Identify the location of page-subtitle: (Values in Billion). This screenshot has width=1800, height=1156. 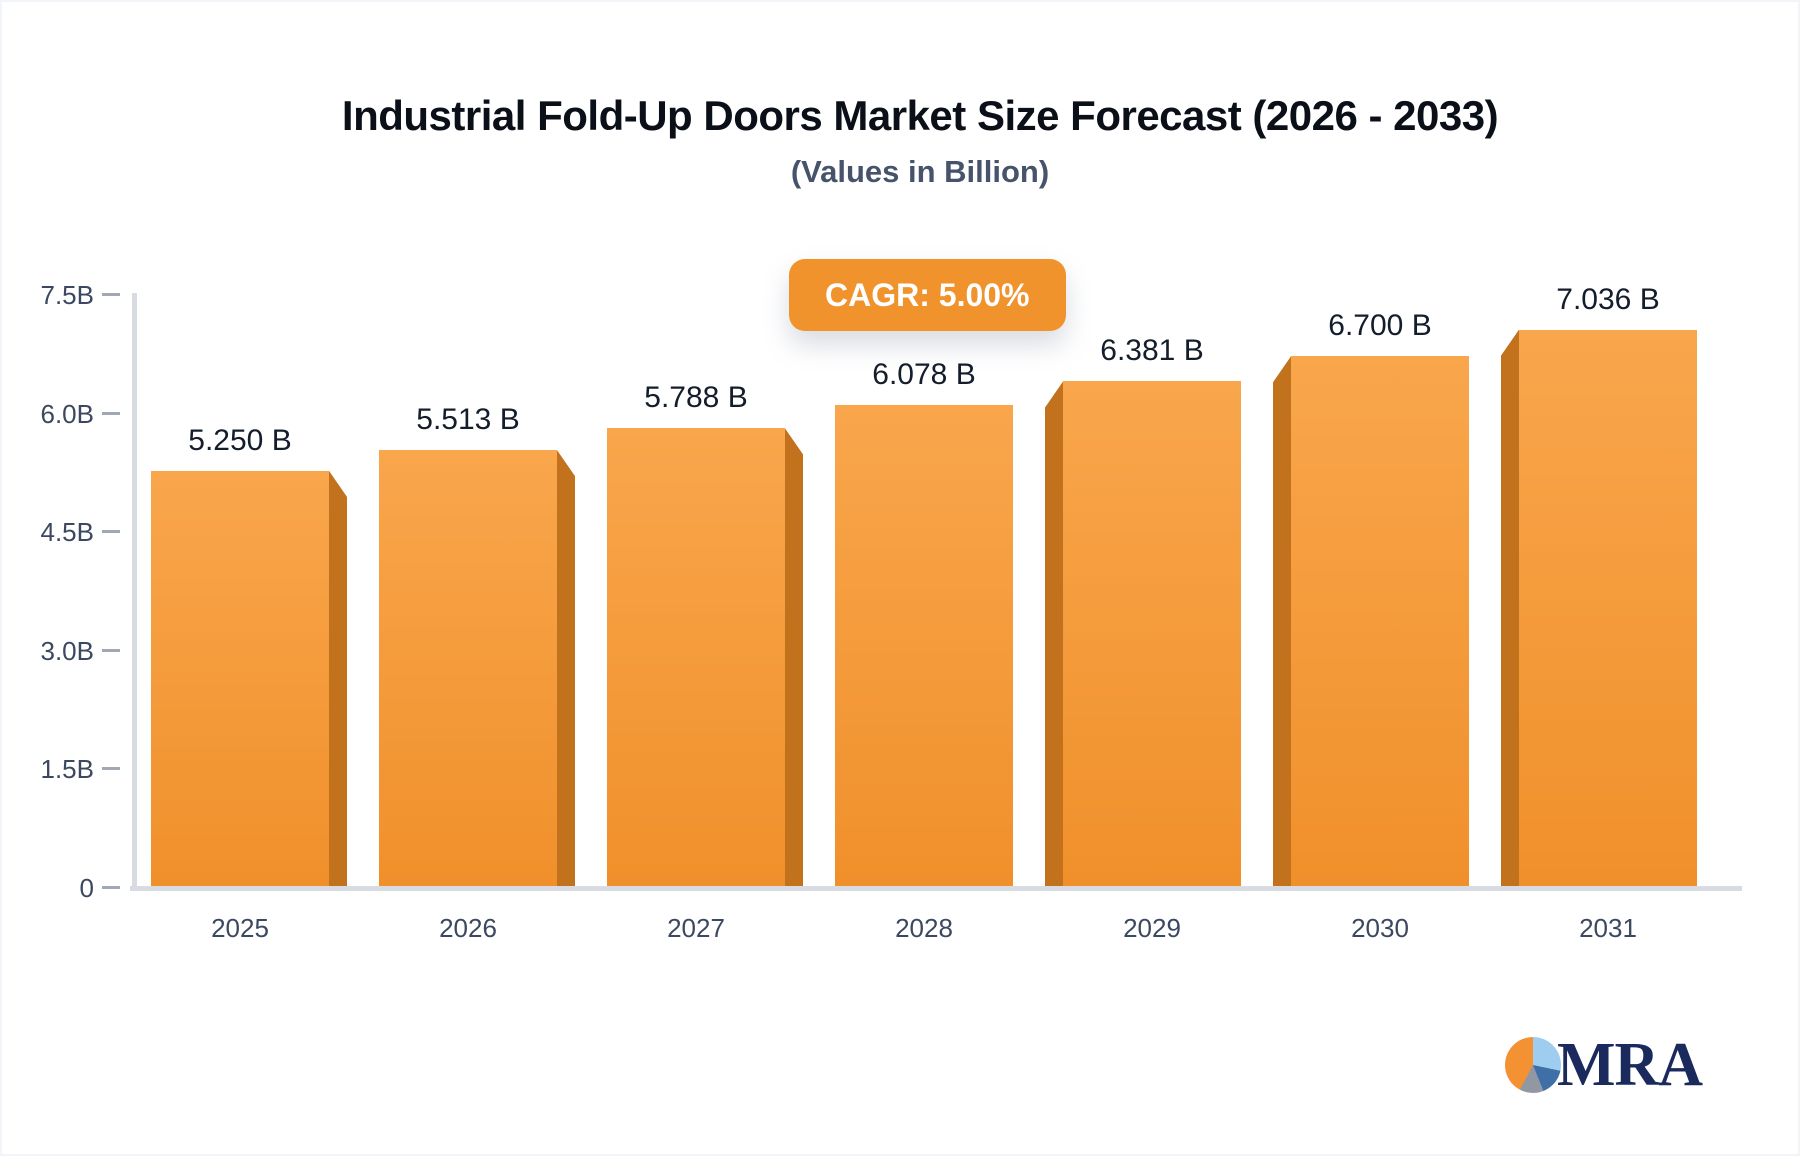
(920, 171).